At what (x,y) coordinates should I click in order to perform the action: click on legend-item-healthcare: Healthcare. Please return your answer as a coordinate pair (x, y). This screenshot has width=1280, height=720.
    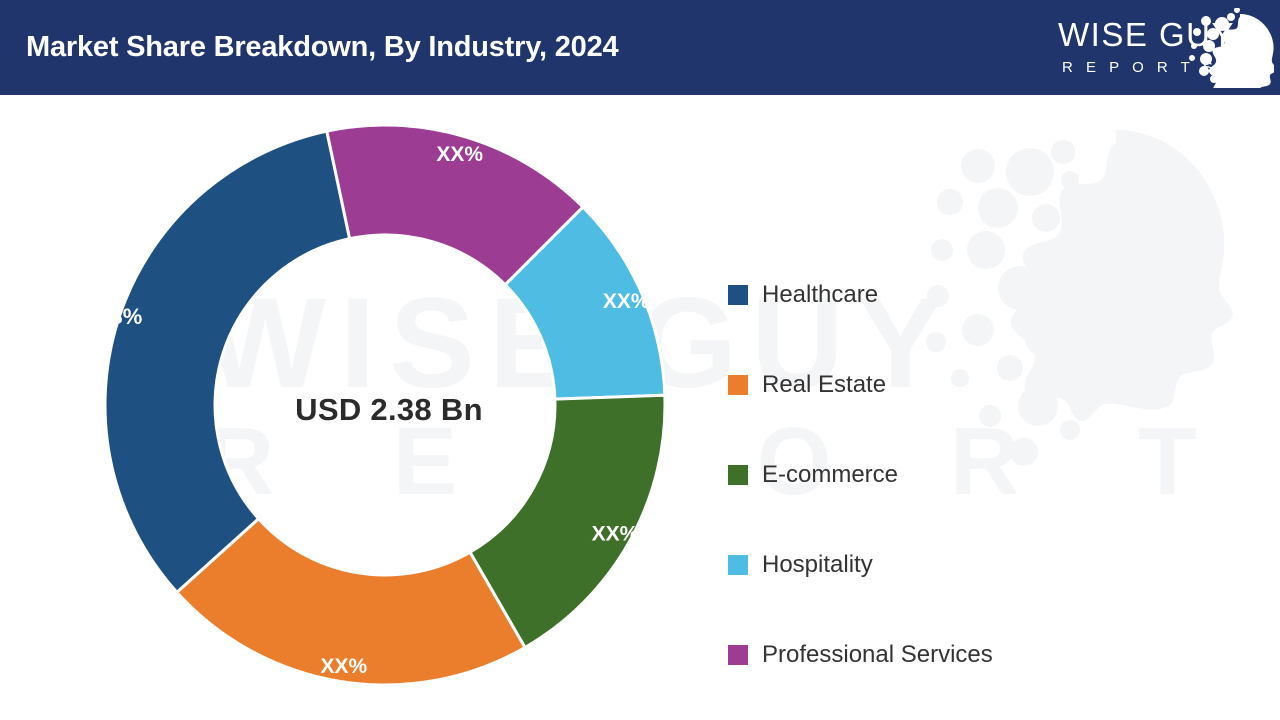
    Looking at the image, I should click on (938, 295).